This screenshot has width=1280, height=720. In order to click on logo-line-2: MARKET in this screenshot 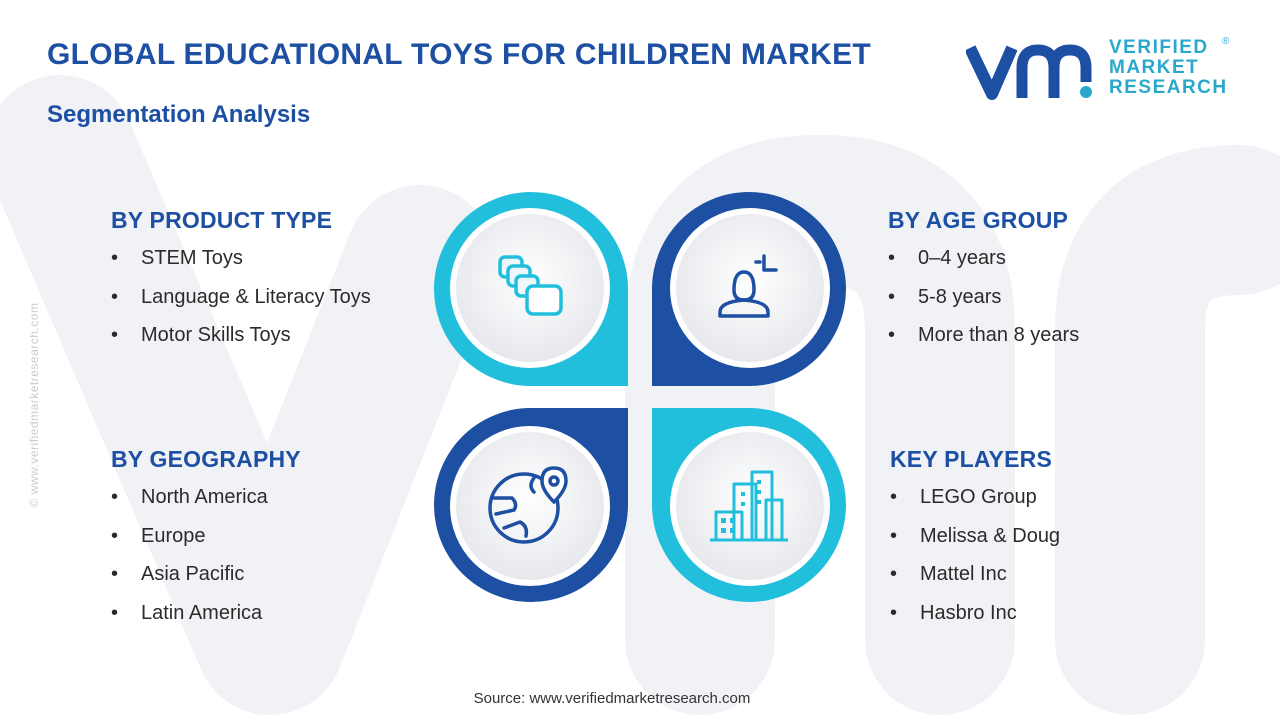, I will do `click(1154, 67)`.